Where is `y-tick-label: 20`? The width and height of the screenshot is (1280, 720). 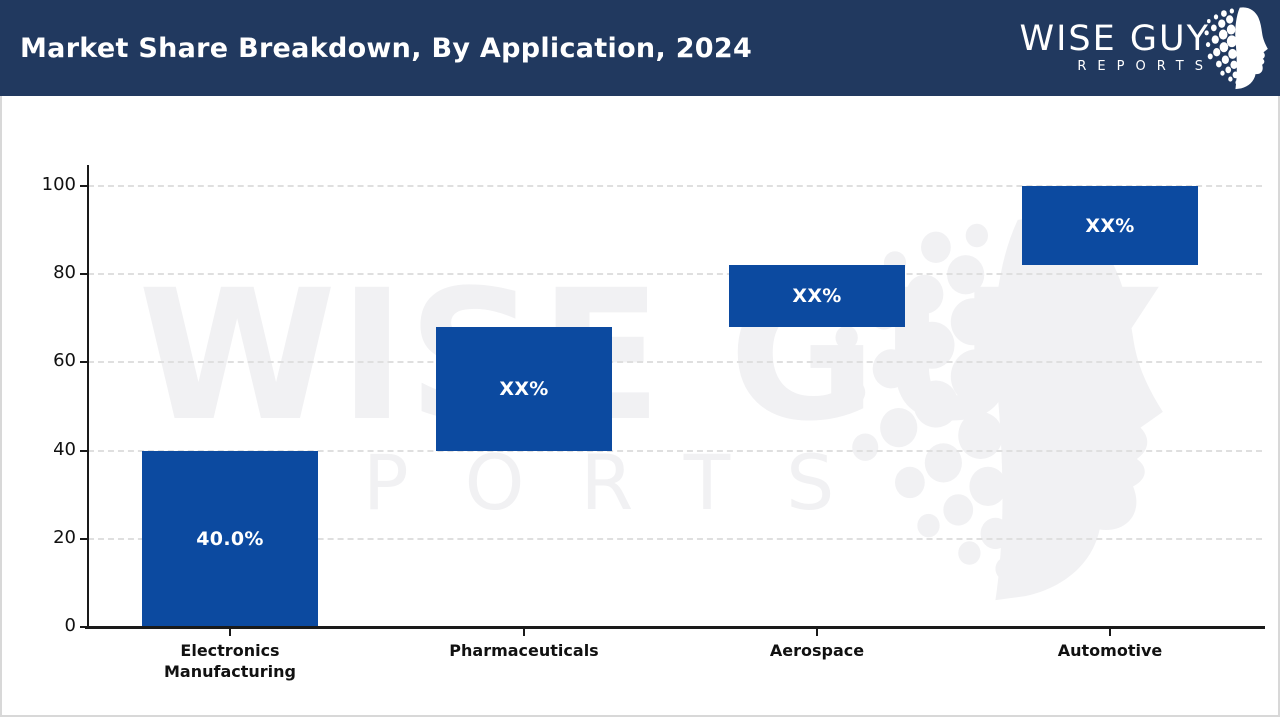
y-tick-label: 20 is located at coordinates (64, 537).